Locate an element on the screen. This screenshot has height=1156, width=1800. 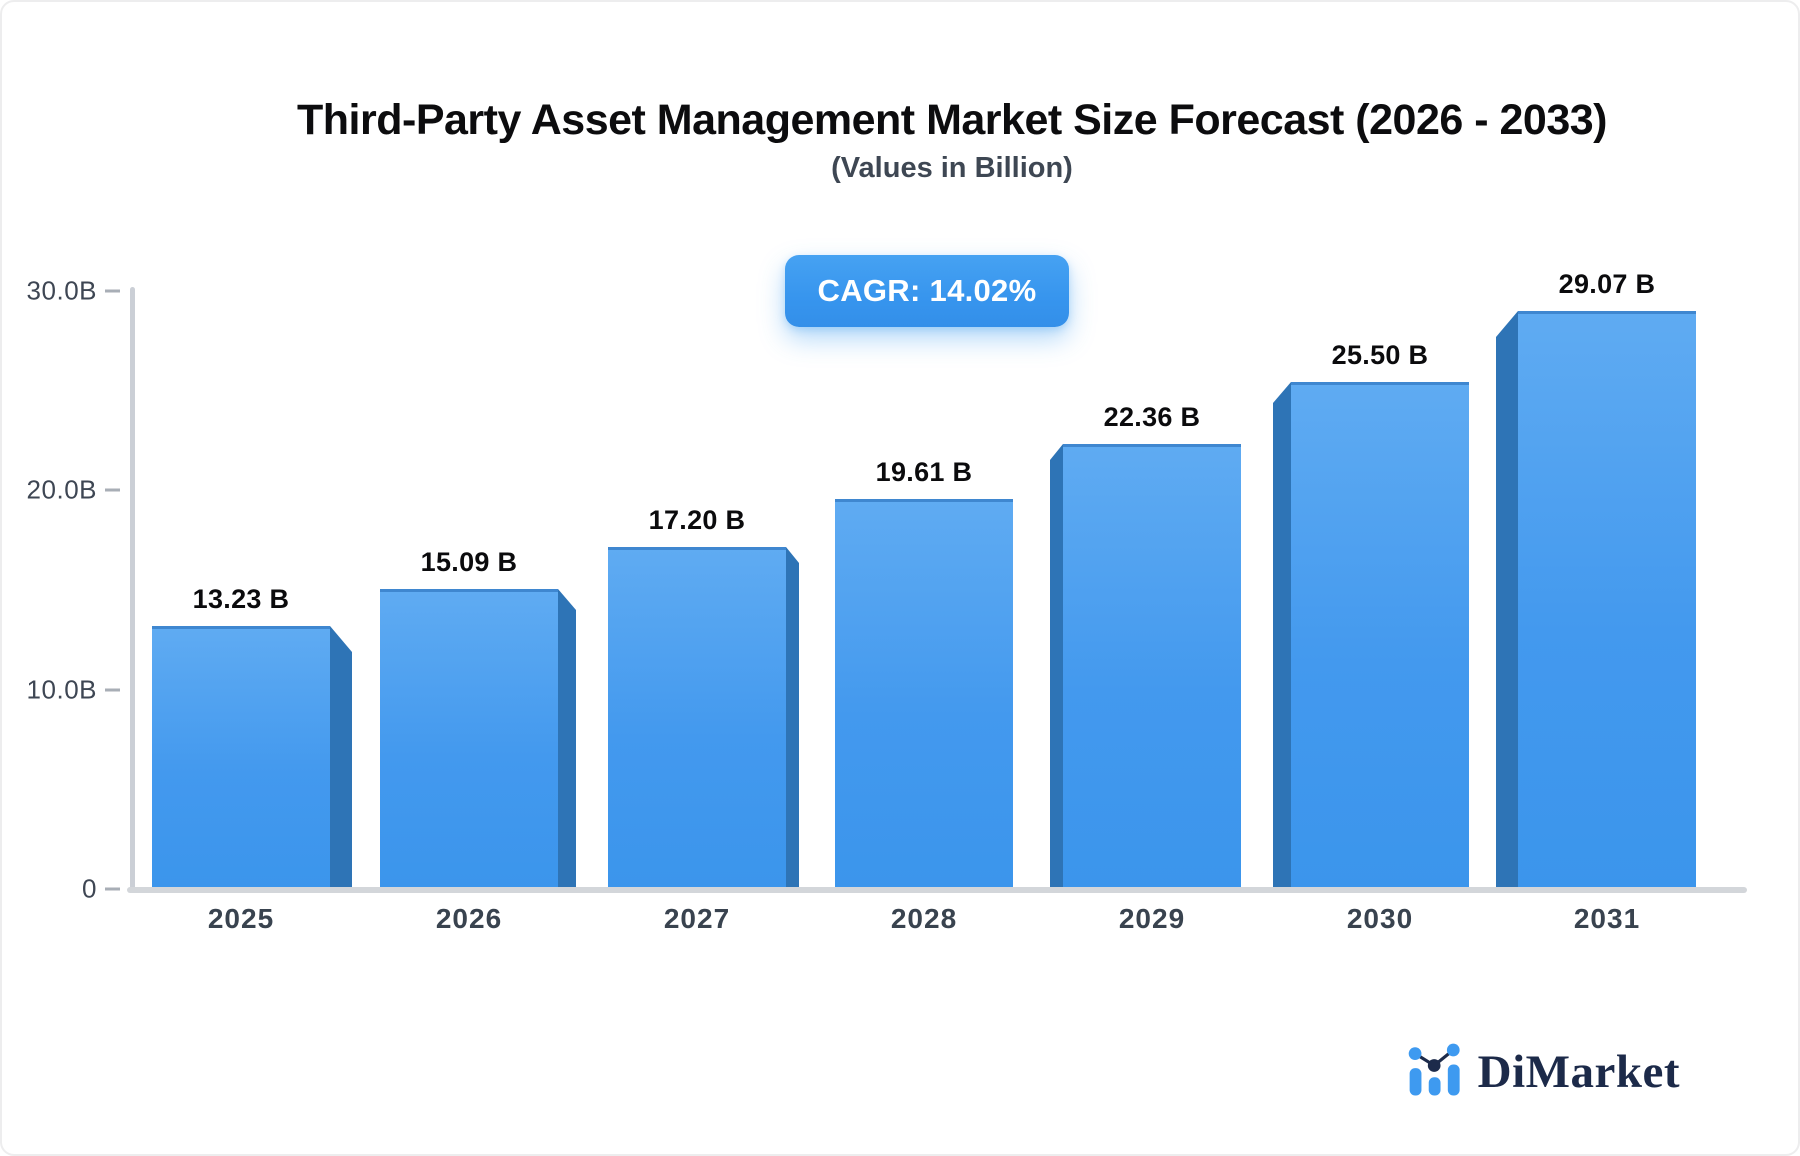
x-tick-label: 2029 is located at coordinates (1152, 918).